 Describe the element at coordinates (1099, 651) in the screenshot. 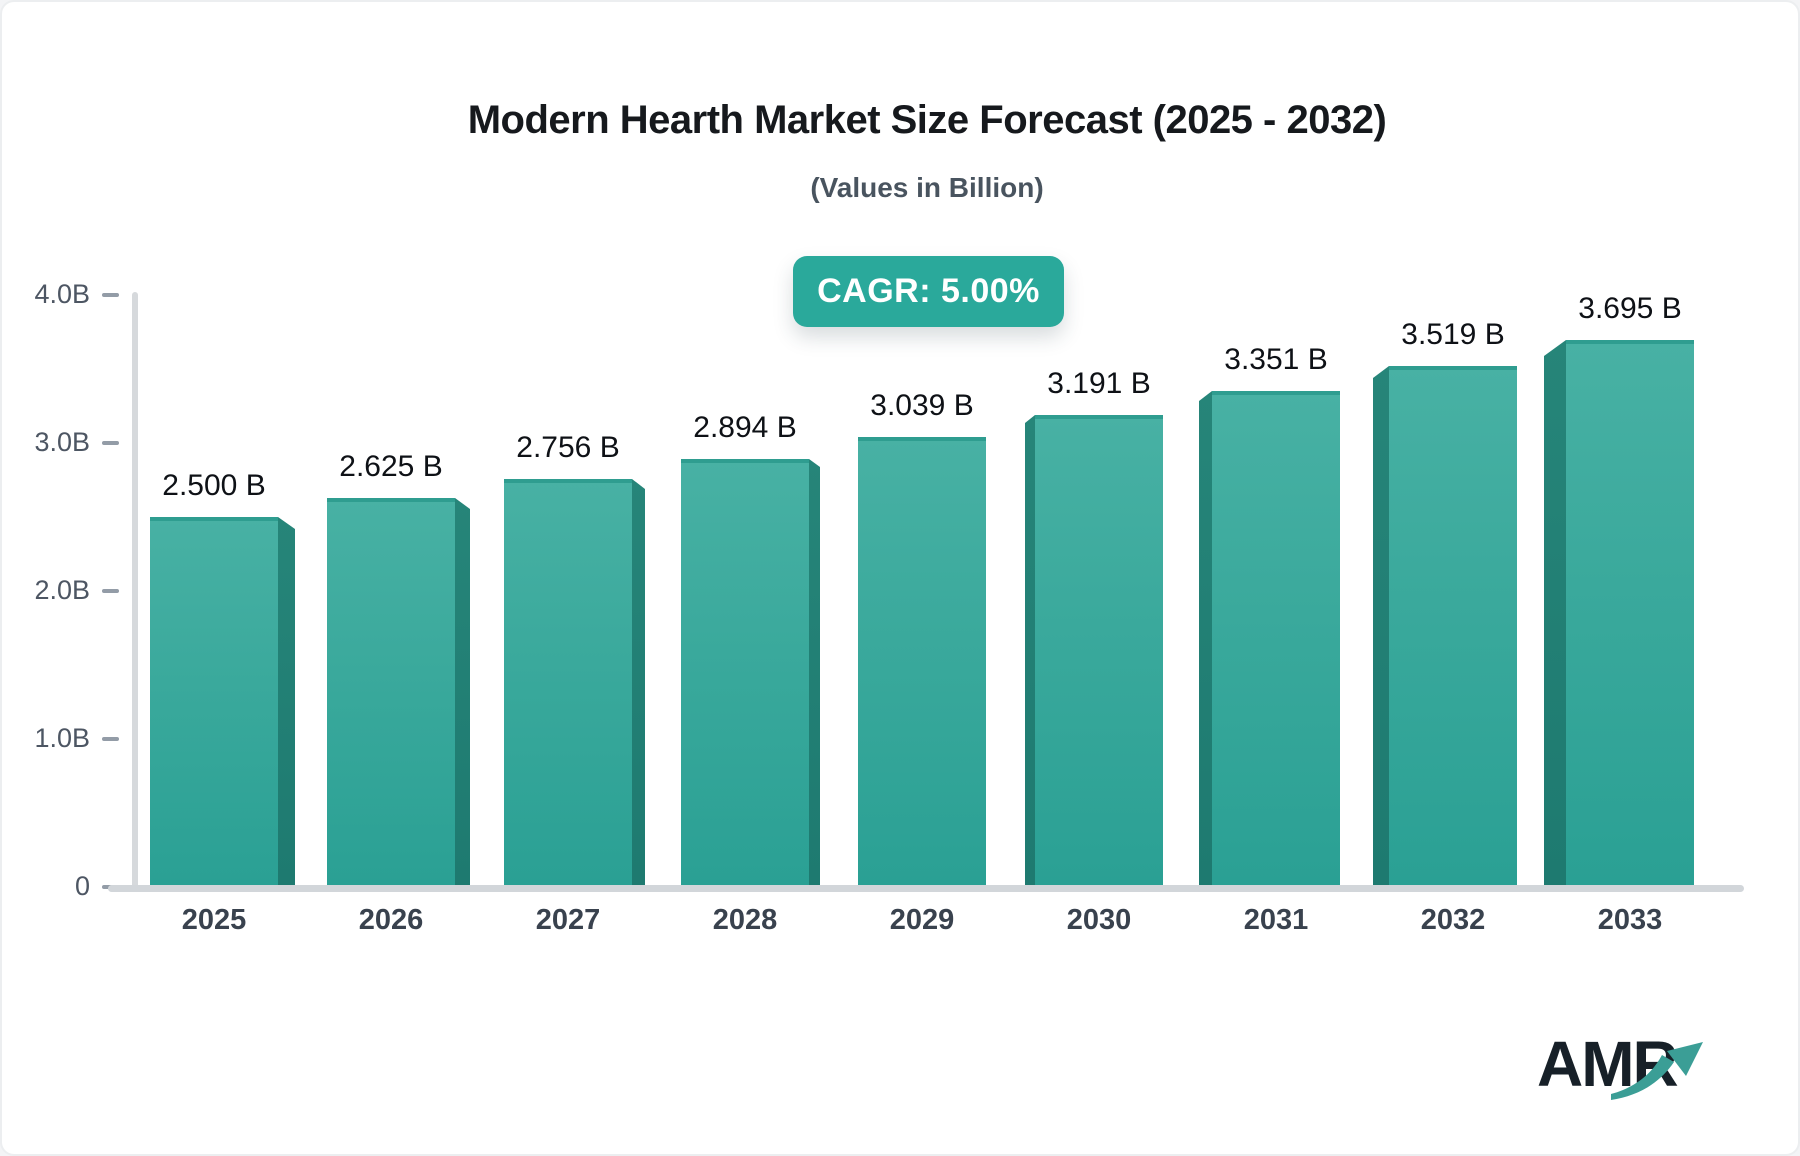

I see `bar-2030` at that location.